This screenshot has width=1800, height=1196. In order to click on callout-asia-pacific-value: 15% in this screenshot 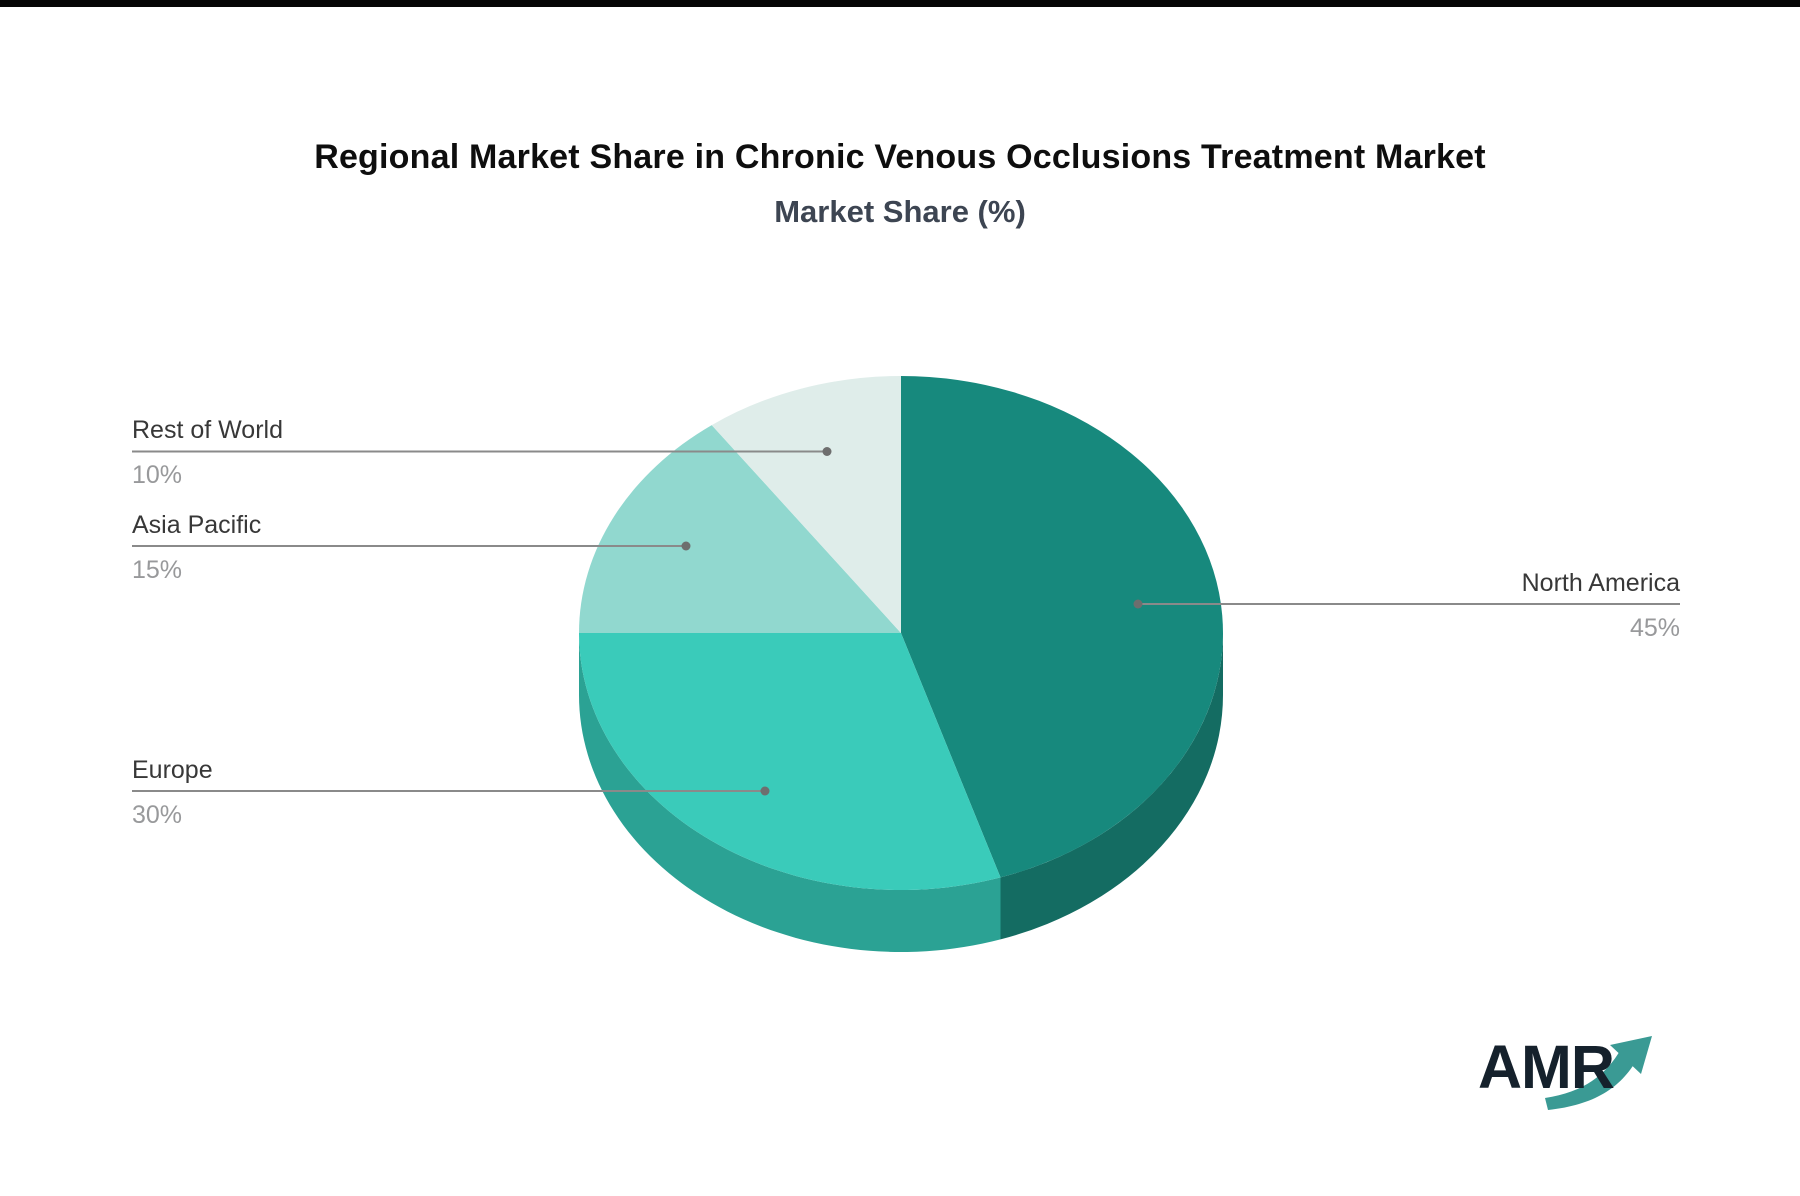, I will do `click(157, 570)`.